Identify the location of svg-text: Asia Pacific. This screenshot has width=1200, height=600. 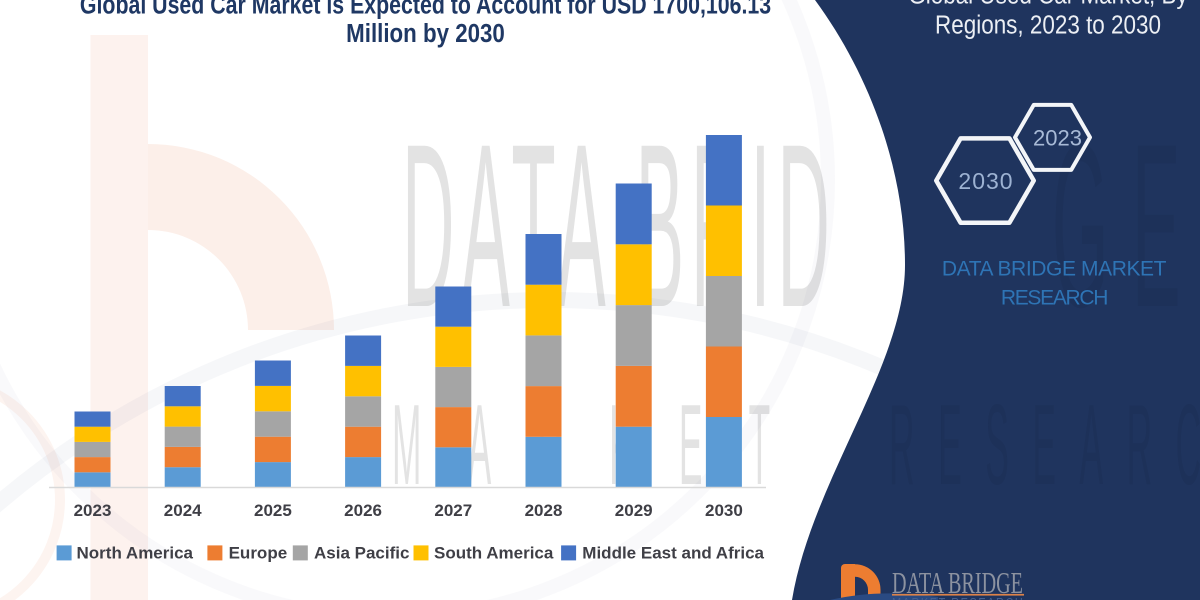
(361, 553).